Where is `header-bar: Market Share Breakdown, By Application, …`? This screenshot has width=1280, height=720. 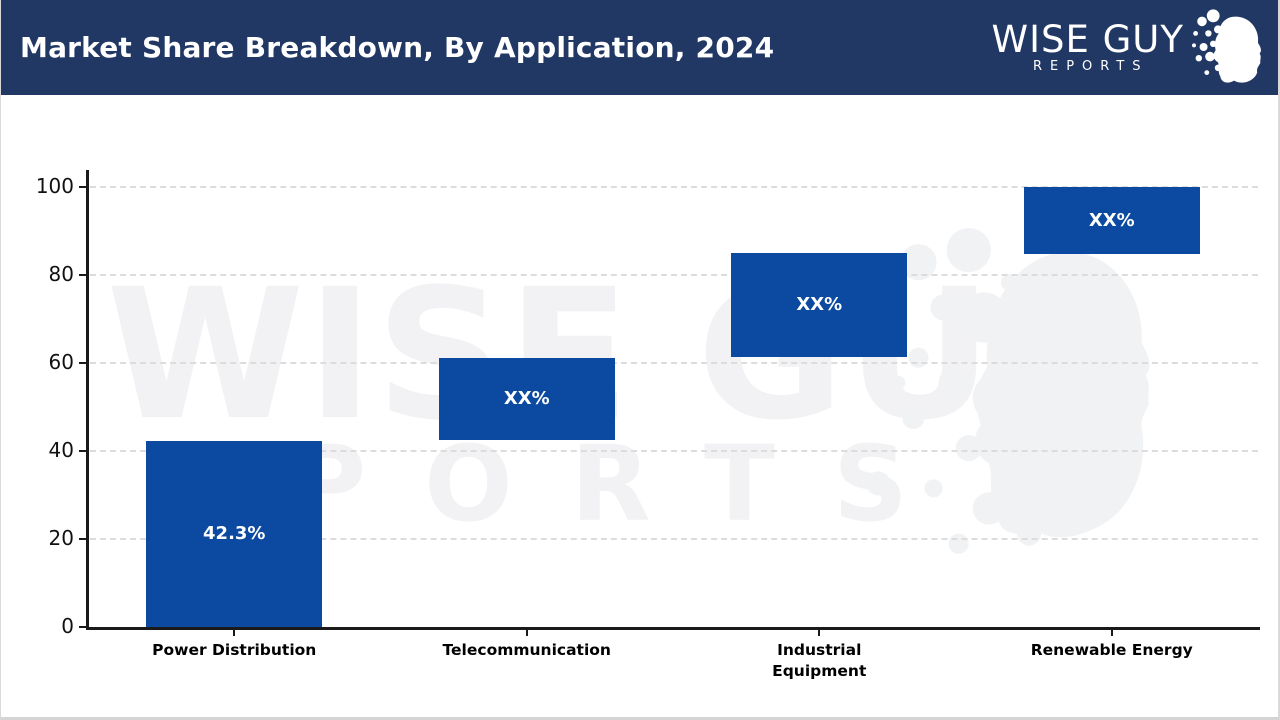
header-bar: Market Share Breakdown, By Application, … is located at coordinates (640, 47).